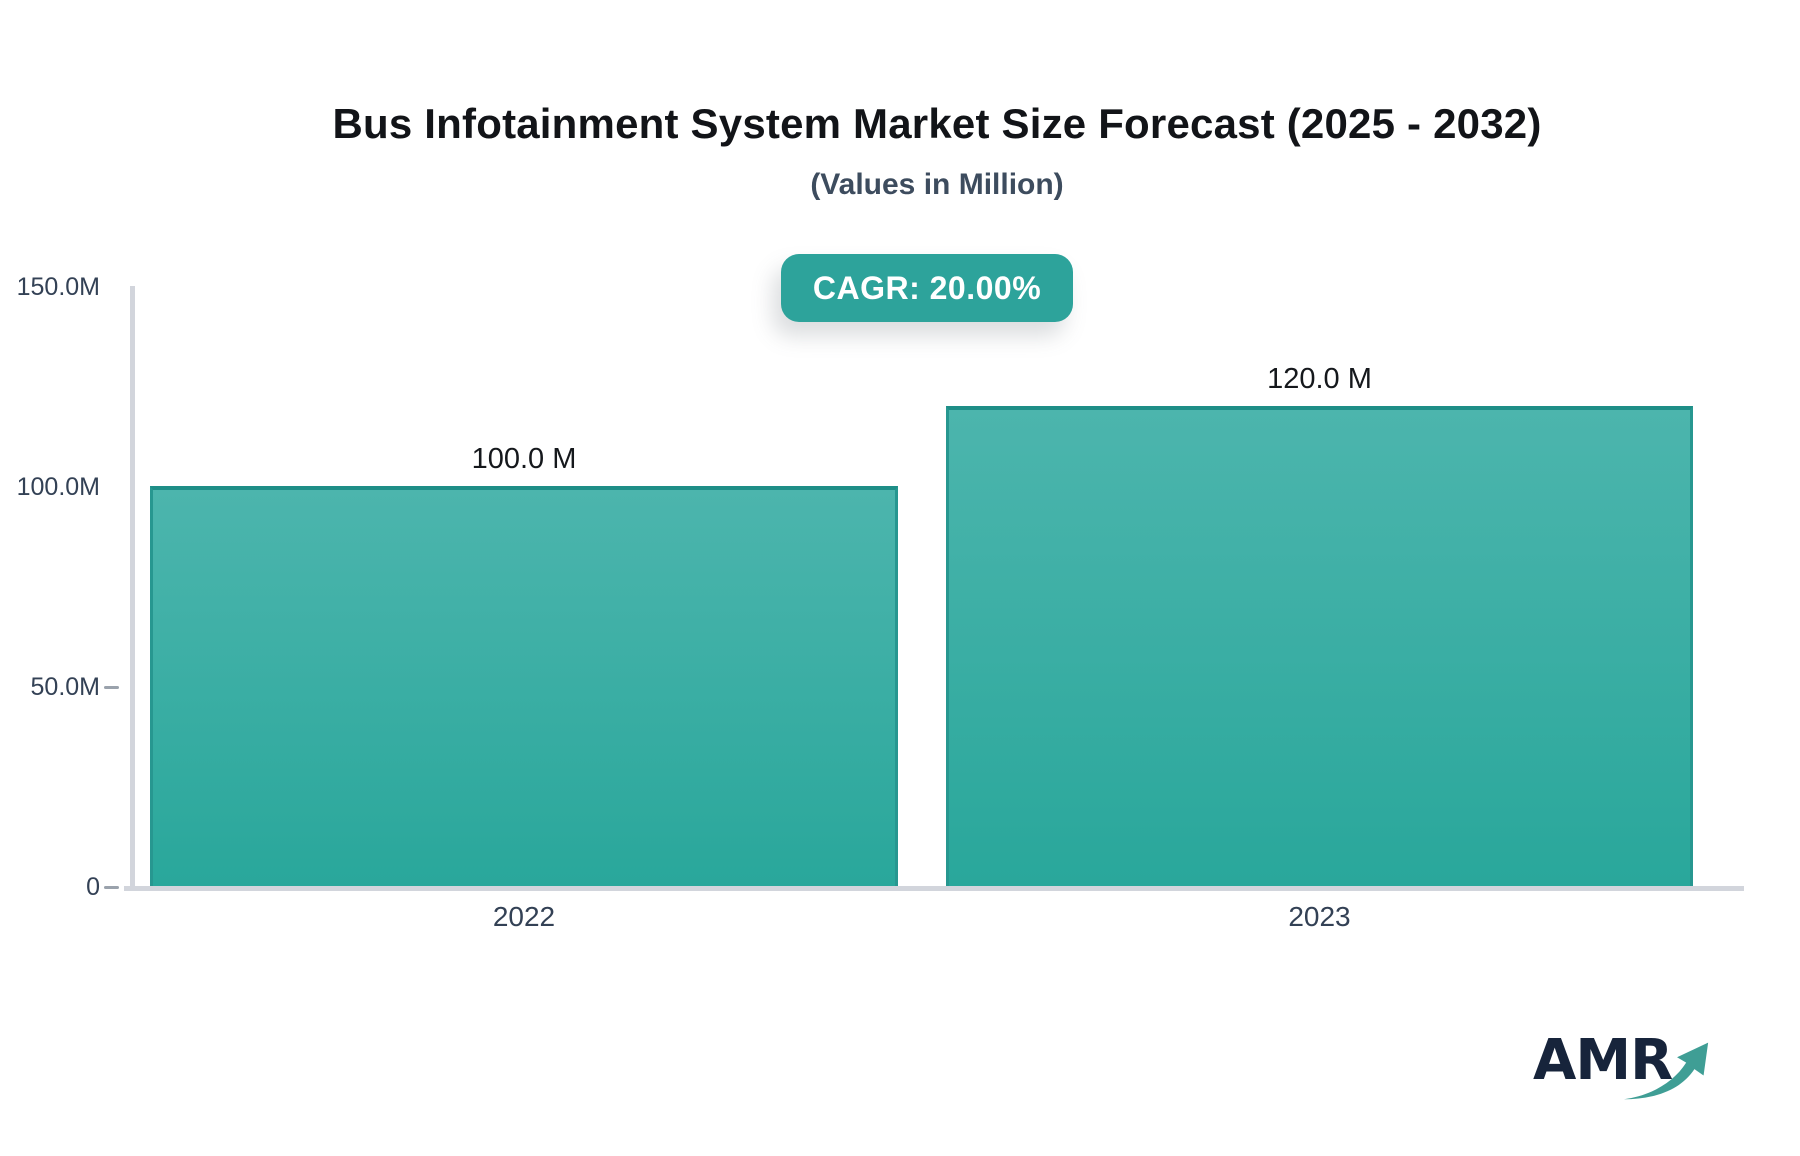  Describe the element at coordinates (65, 687) in the screenshot. I see `y-tick-label-50: 50.0M` at that location.